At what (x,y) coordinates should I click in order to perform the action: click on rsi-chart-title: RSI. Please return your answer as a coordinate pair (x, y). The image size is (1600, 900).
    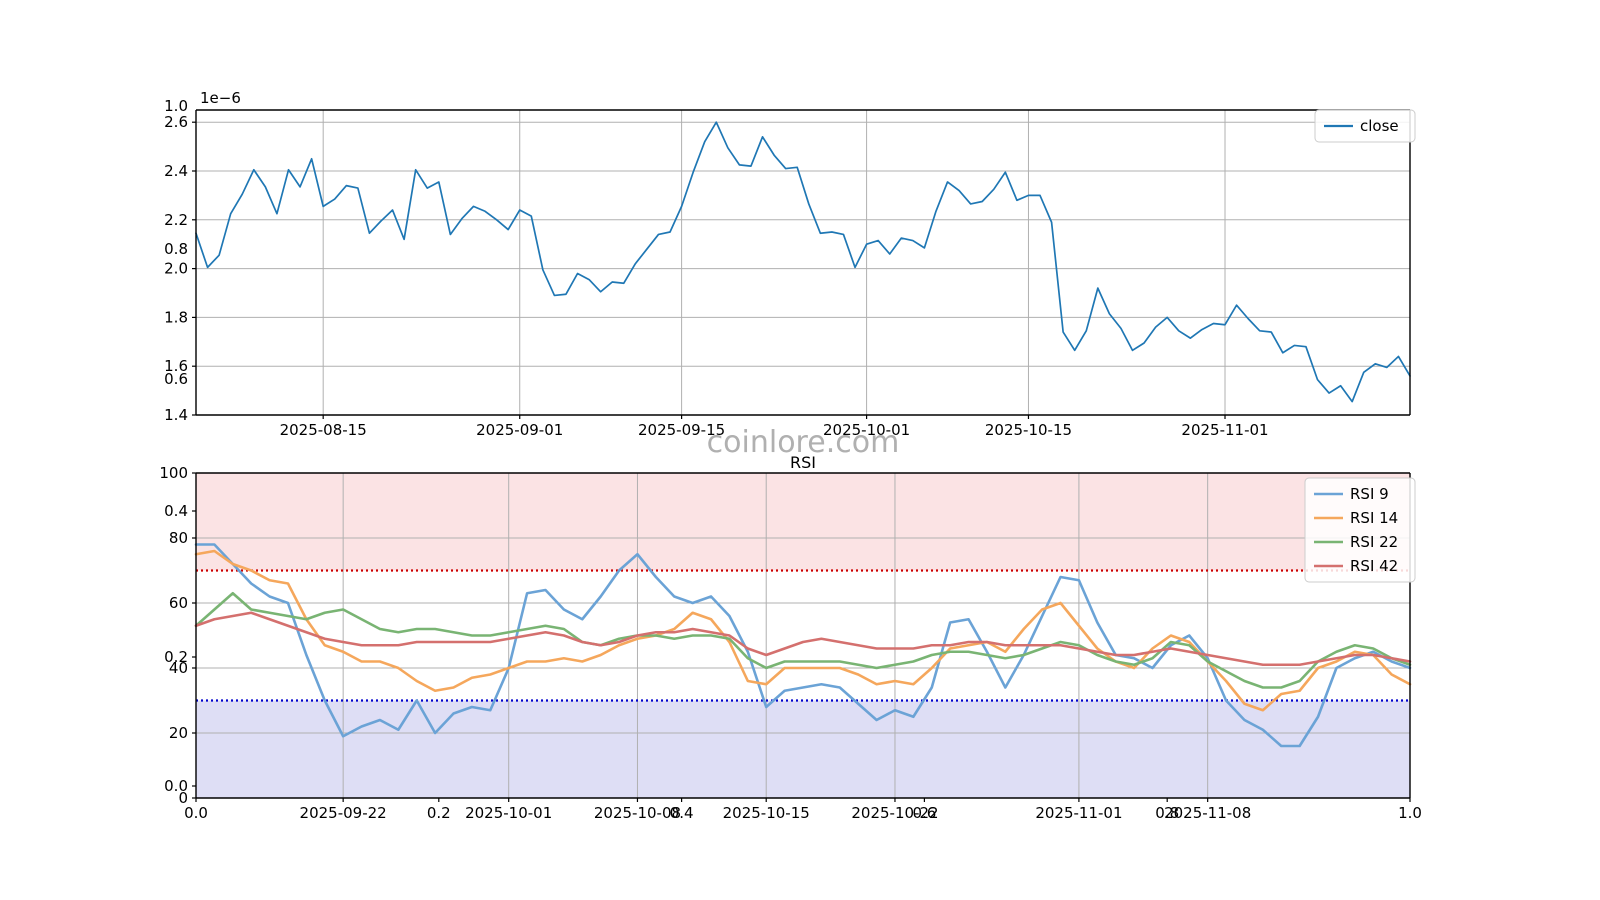
    Looking at the image, I should click on (803, 462).